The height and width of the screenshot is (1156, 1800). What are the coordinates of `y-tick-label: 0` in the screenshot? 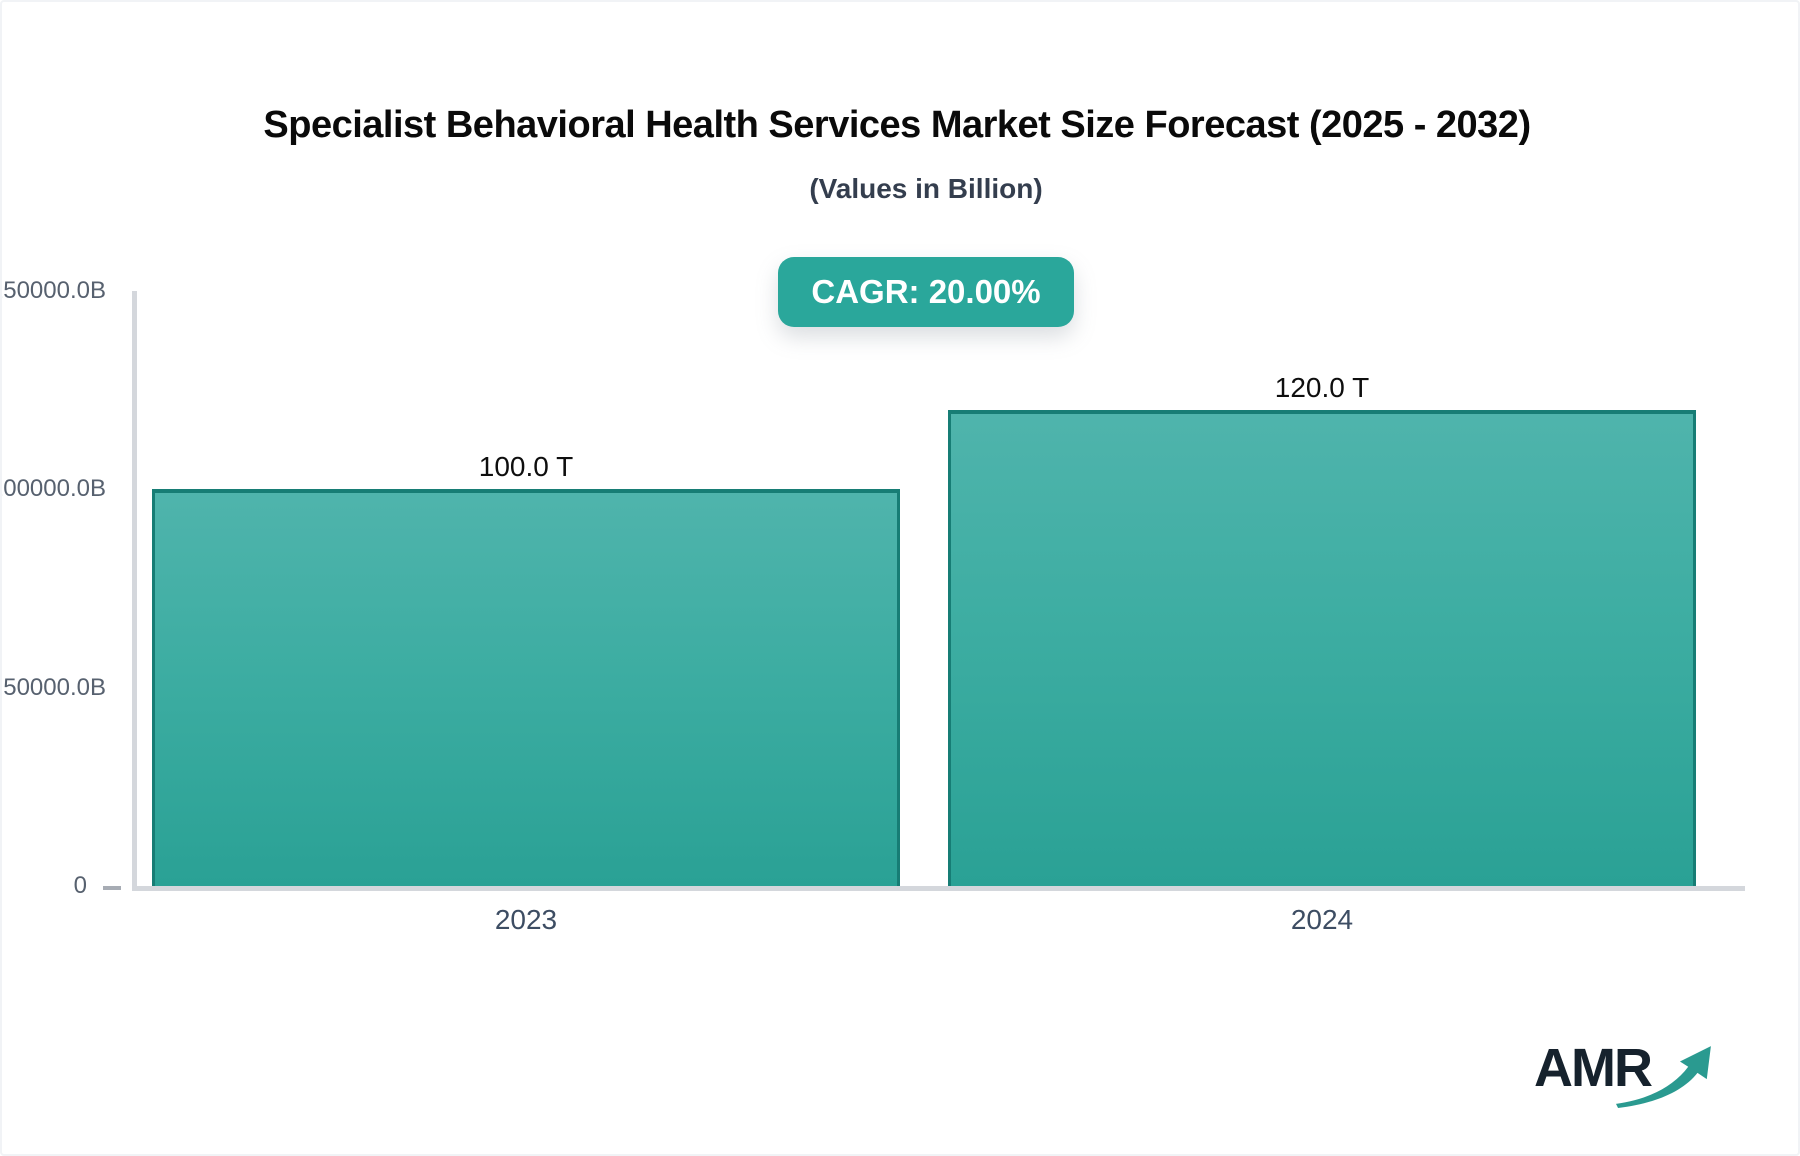 It's located at (80, 885).